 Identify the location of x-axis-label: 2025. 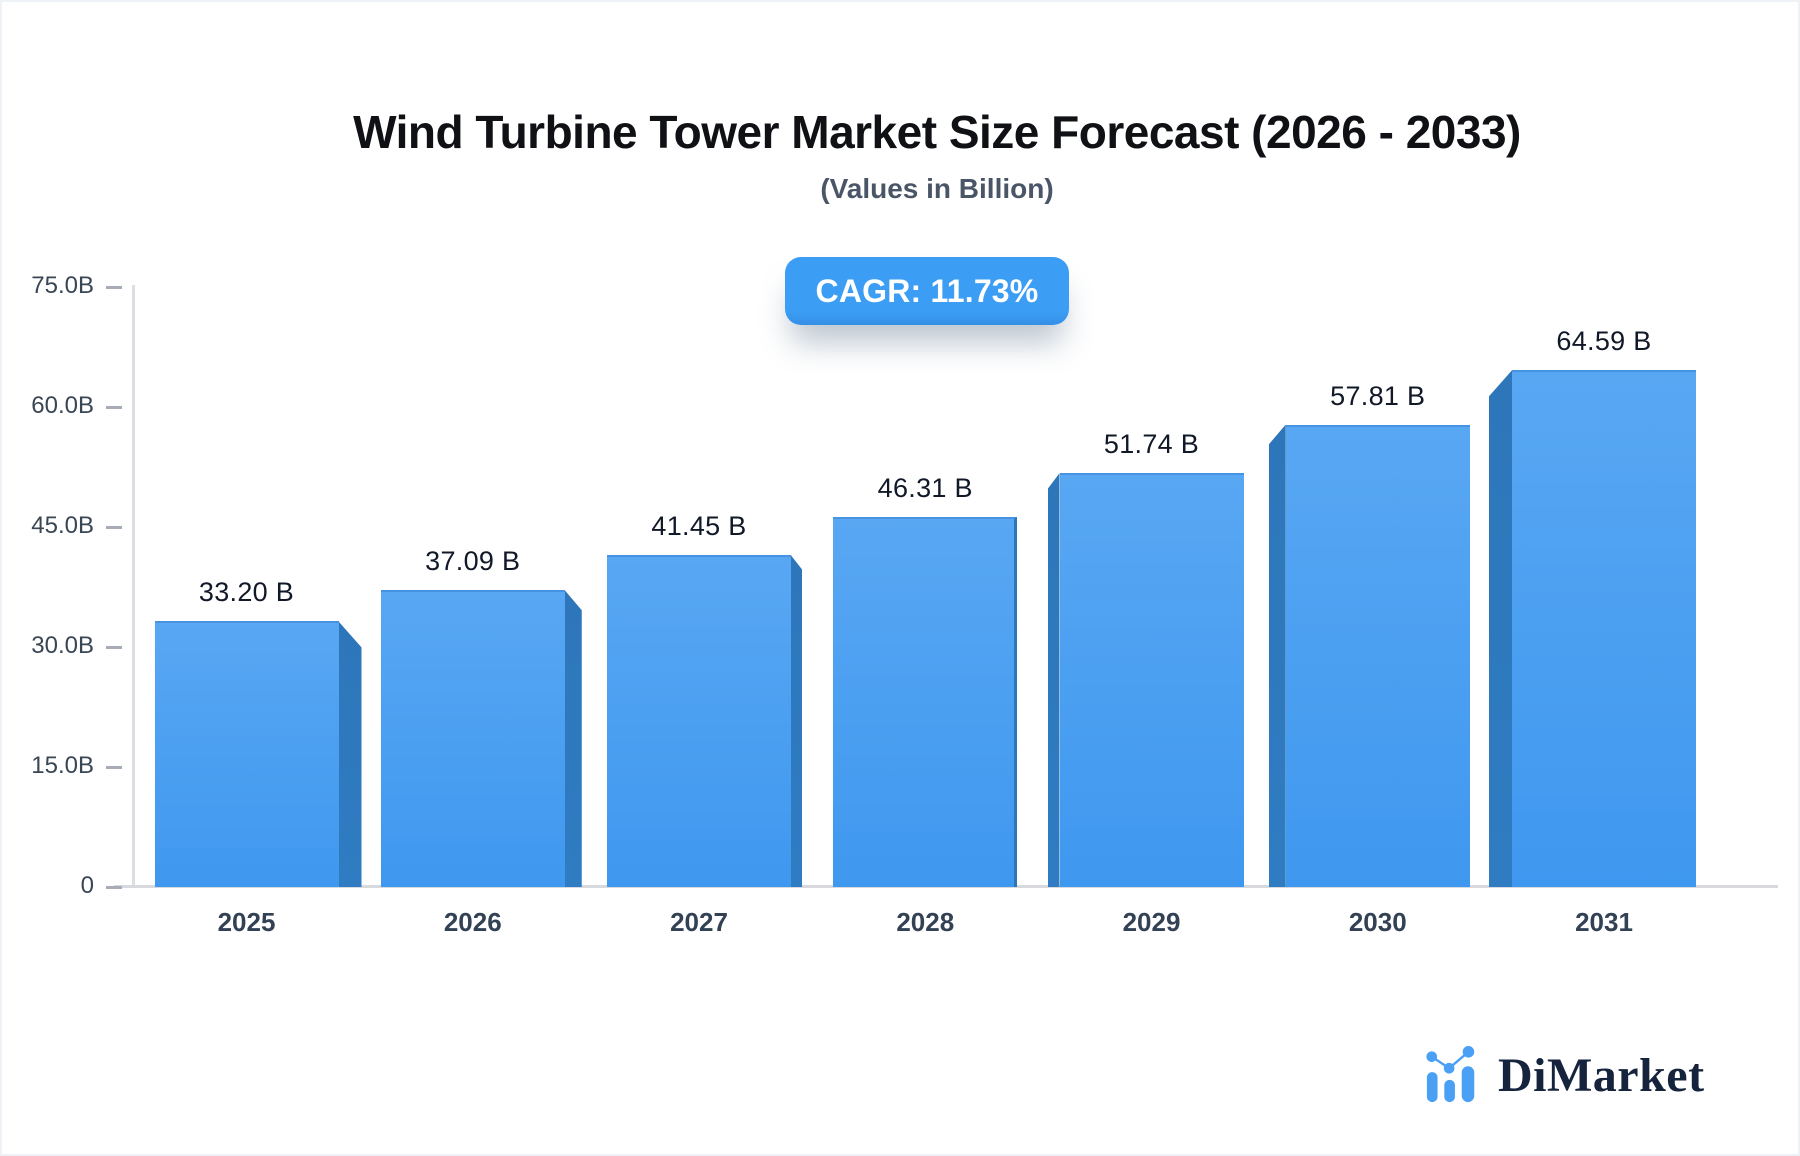
(246, 922).